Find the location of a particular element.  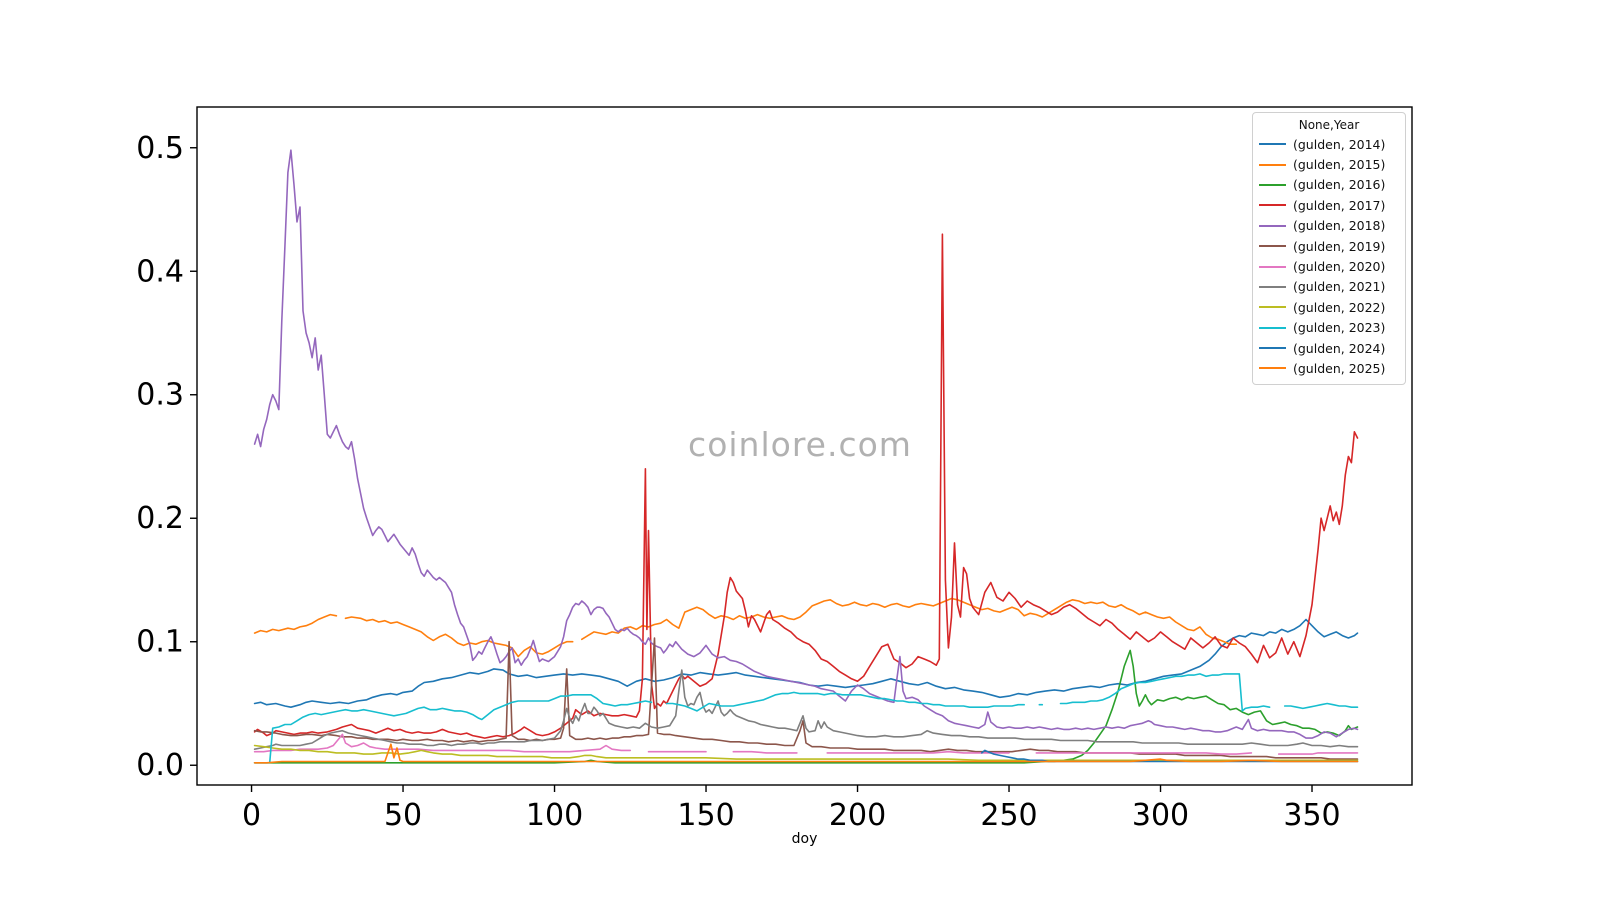

x-tick-label: 0 is located at coordinates (251, 815).